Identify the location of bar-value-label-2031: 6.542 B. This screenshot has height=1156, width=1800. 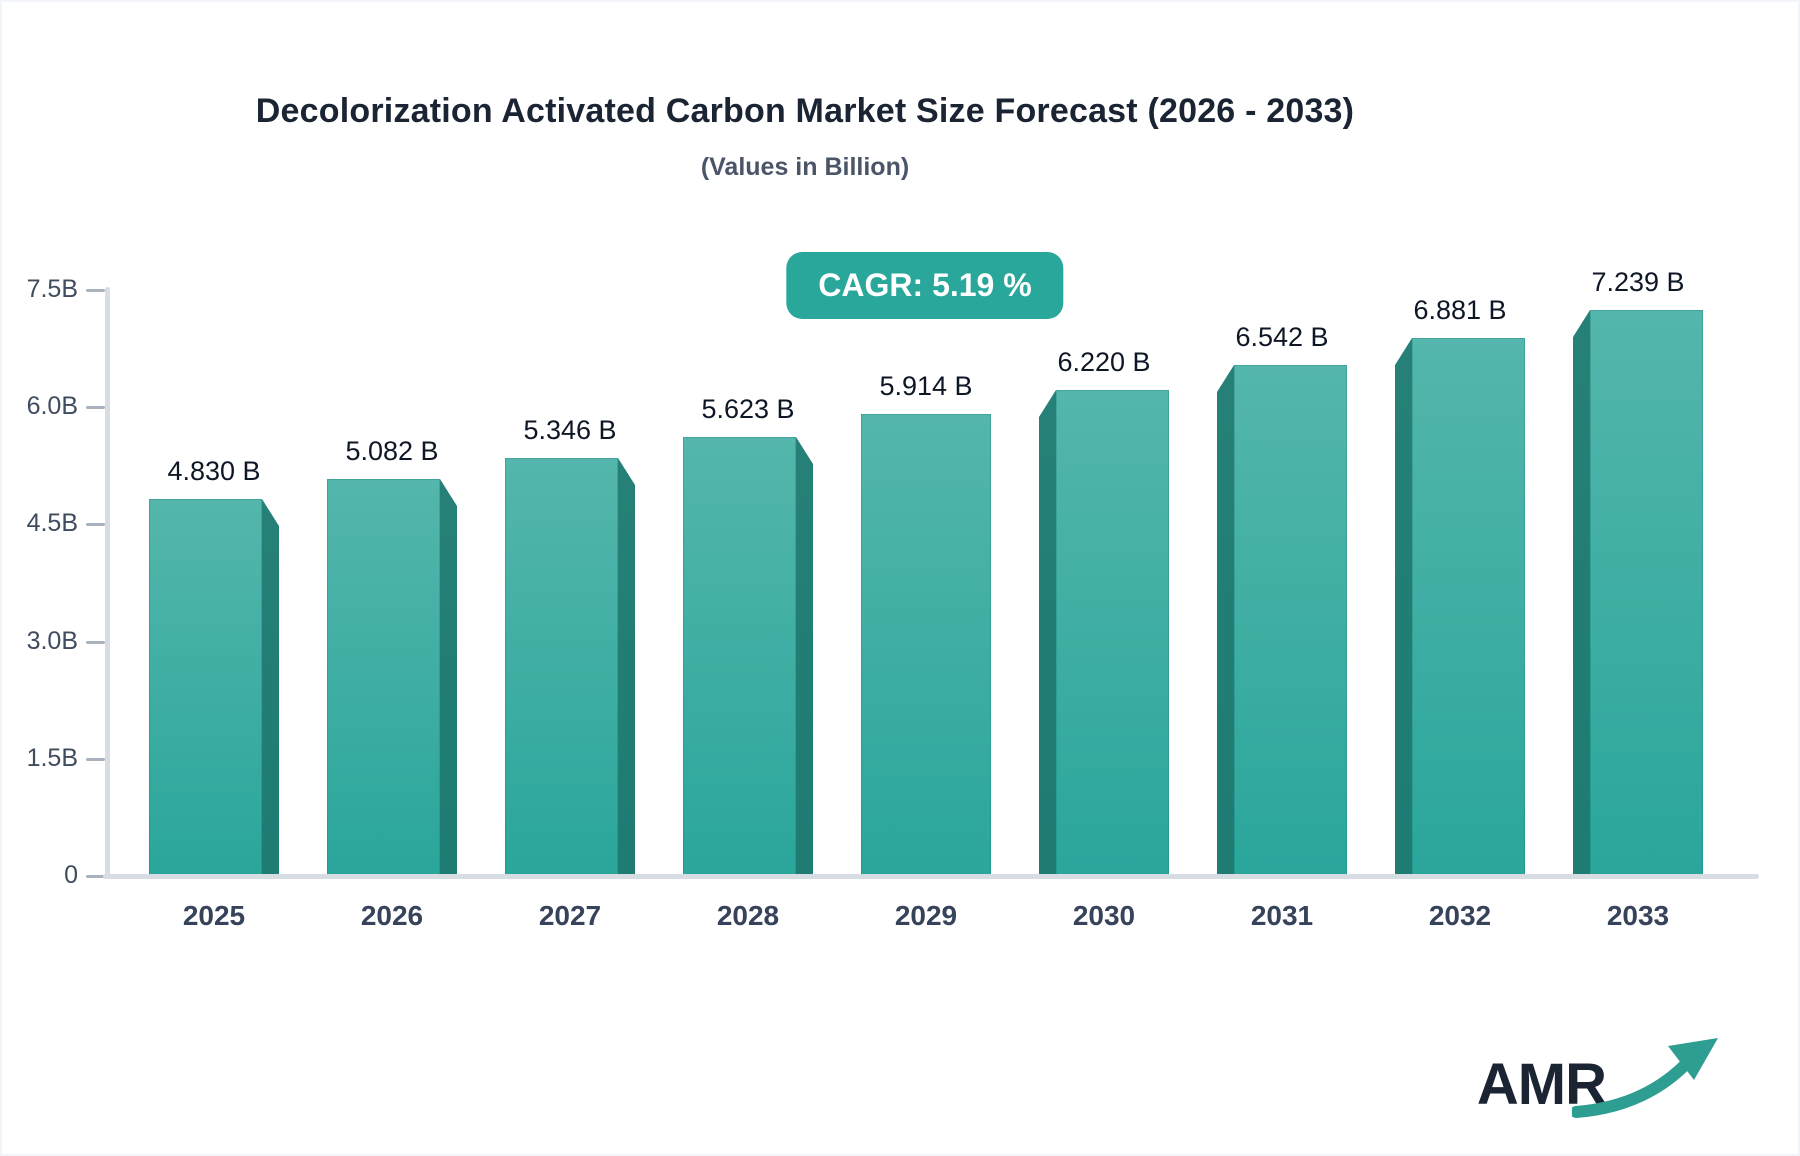
(1282, 337).